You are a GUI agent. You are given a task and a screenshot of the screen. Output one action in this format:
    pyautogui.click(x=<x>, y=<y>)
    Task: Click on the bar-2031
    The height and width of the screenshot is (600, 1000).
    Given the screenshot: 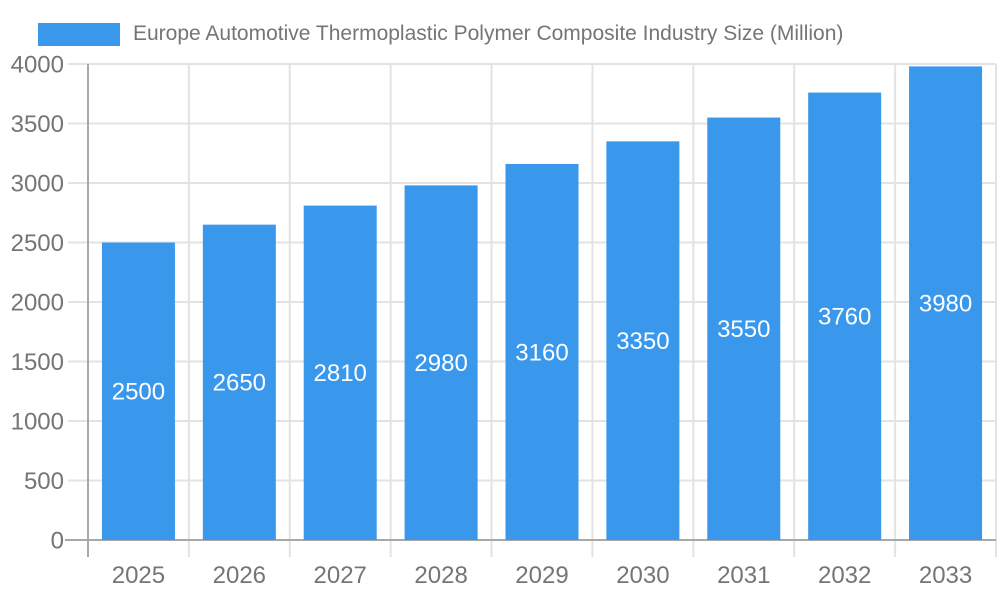 What is the action you would take?
    pyautogui.click(x=744, y=329)
    